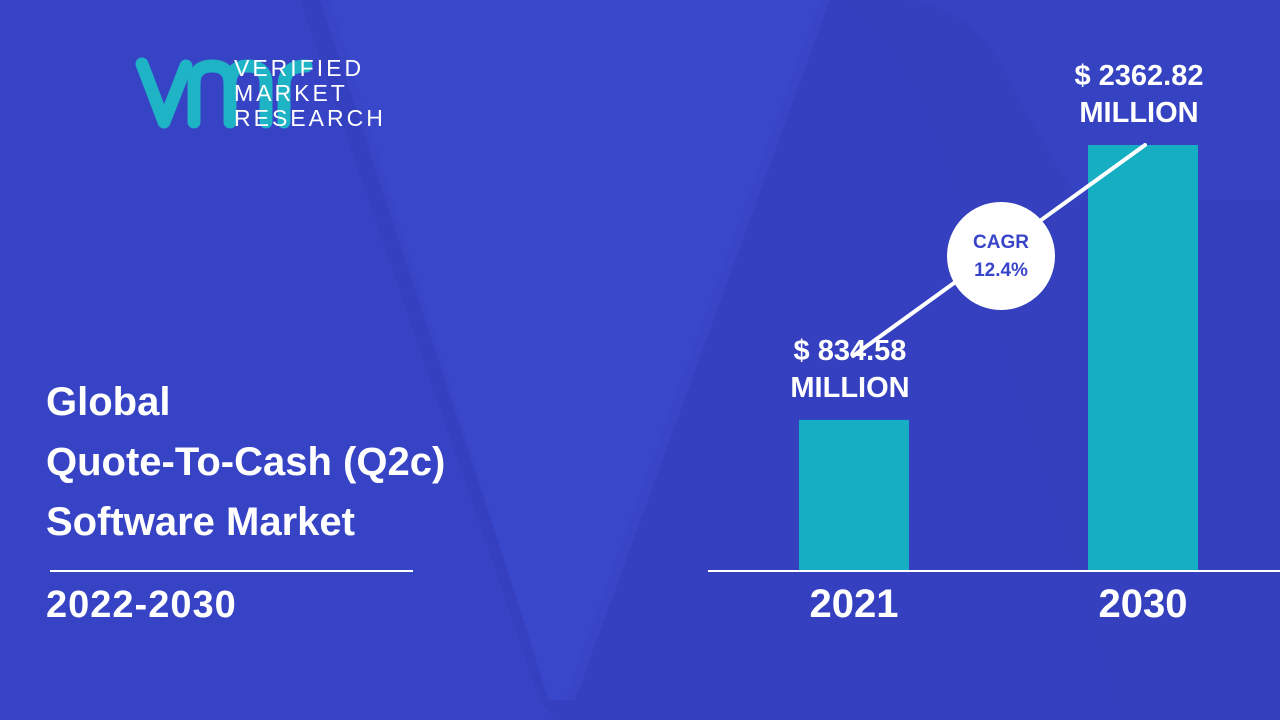 The width and height of the screenshot is (1280, 720). I want to click on x-tick-label-2021: 2021, so click(854, 604).